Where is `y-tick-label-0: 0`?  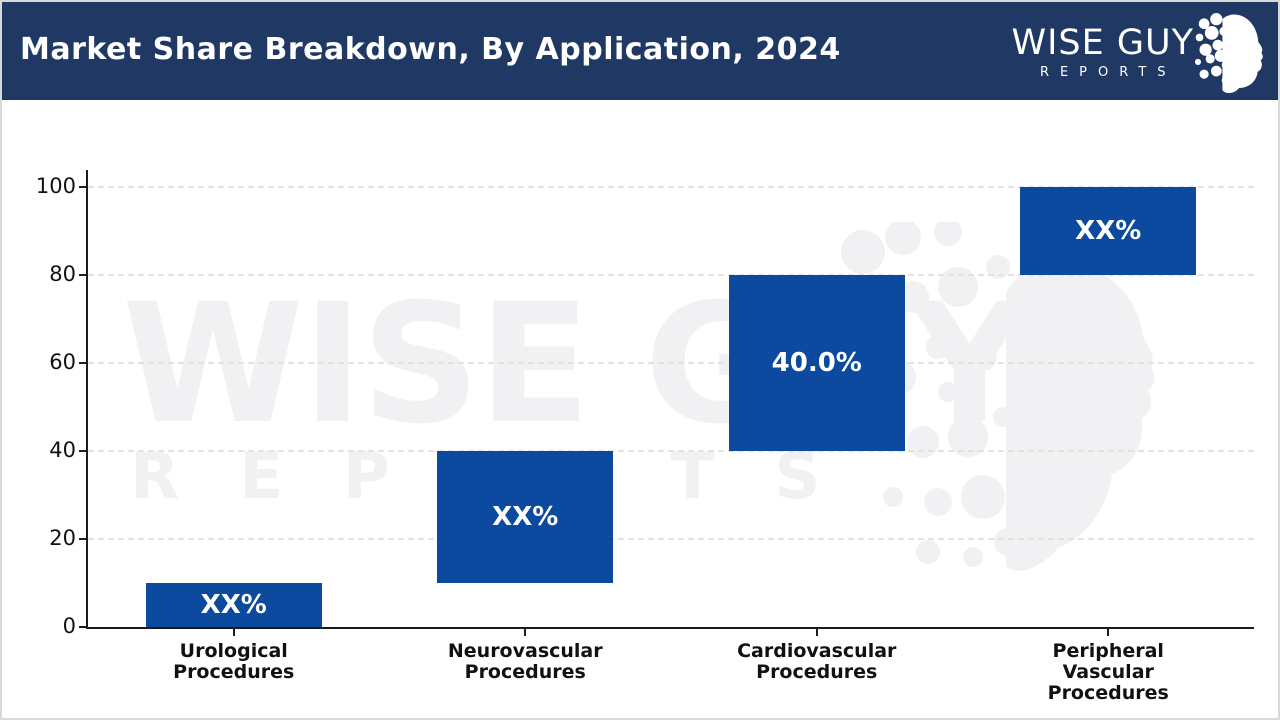 y-tick-label-0: 0 is located at coordinates (69, 626).